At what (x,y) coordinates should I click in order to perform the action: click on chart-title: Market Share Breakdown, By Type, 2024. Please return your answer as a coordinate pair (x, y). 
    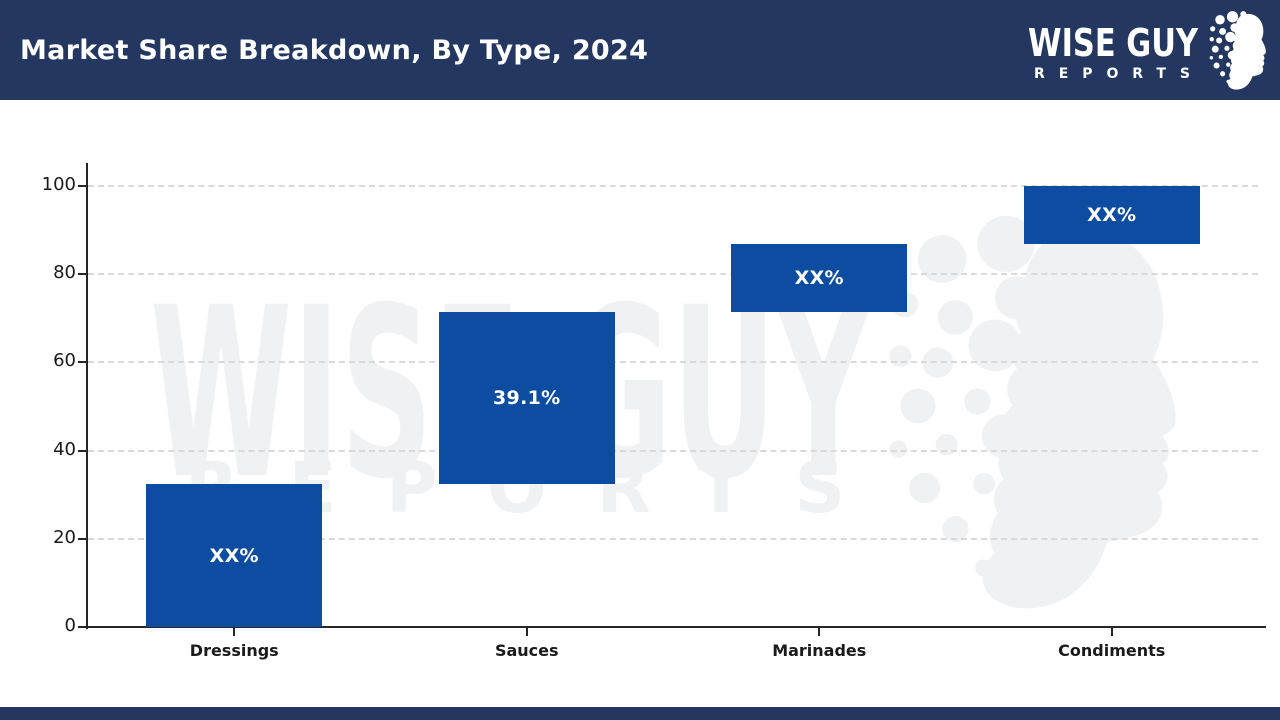
    Looking at the image, I should click on (334, 50).